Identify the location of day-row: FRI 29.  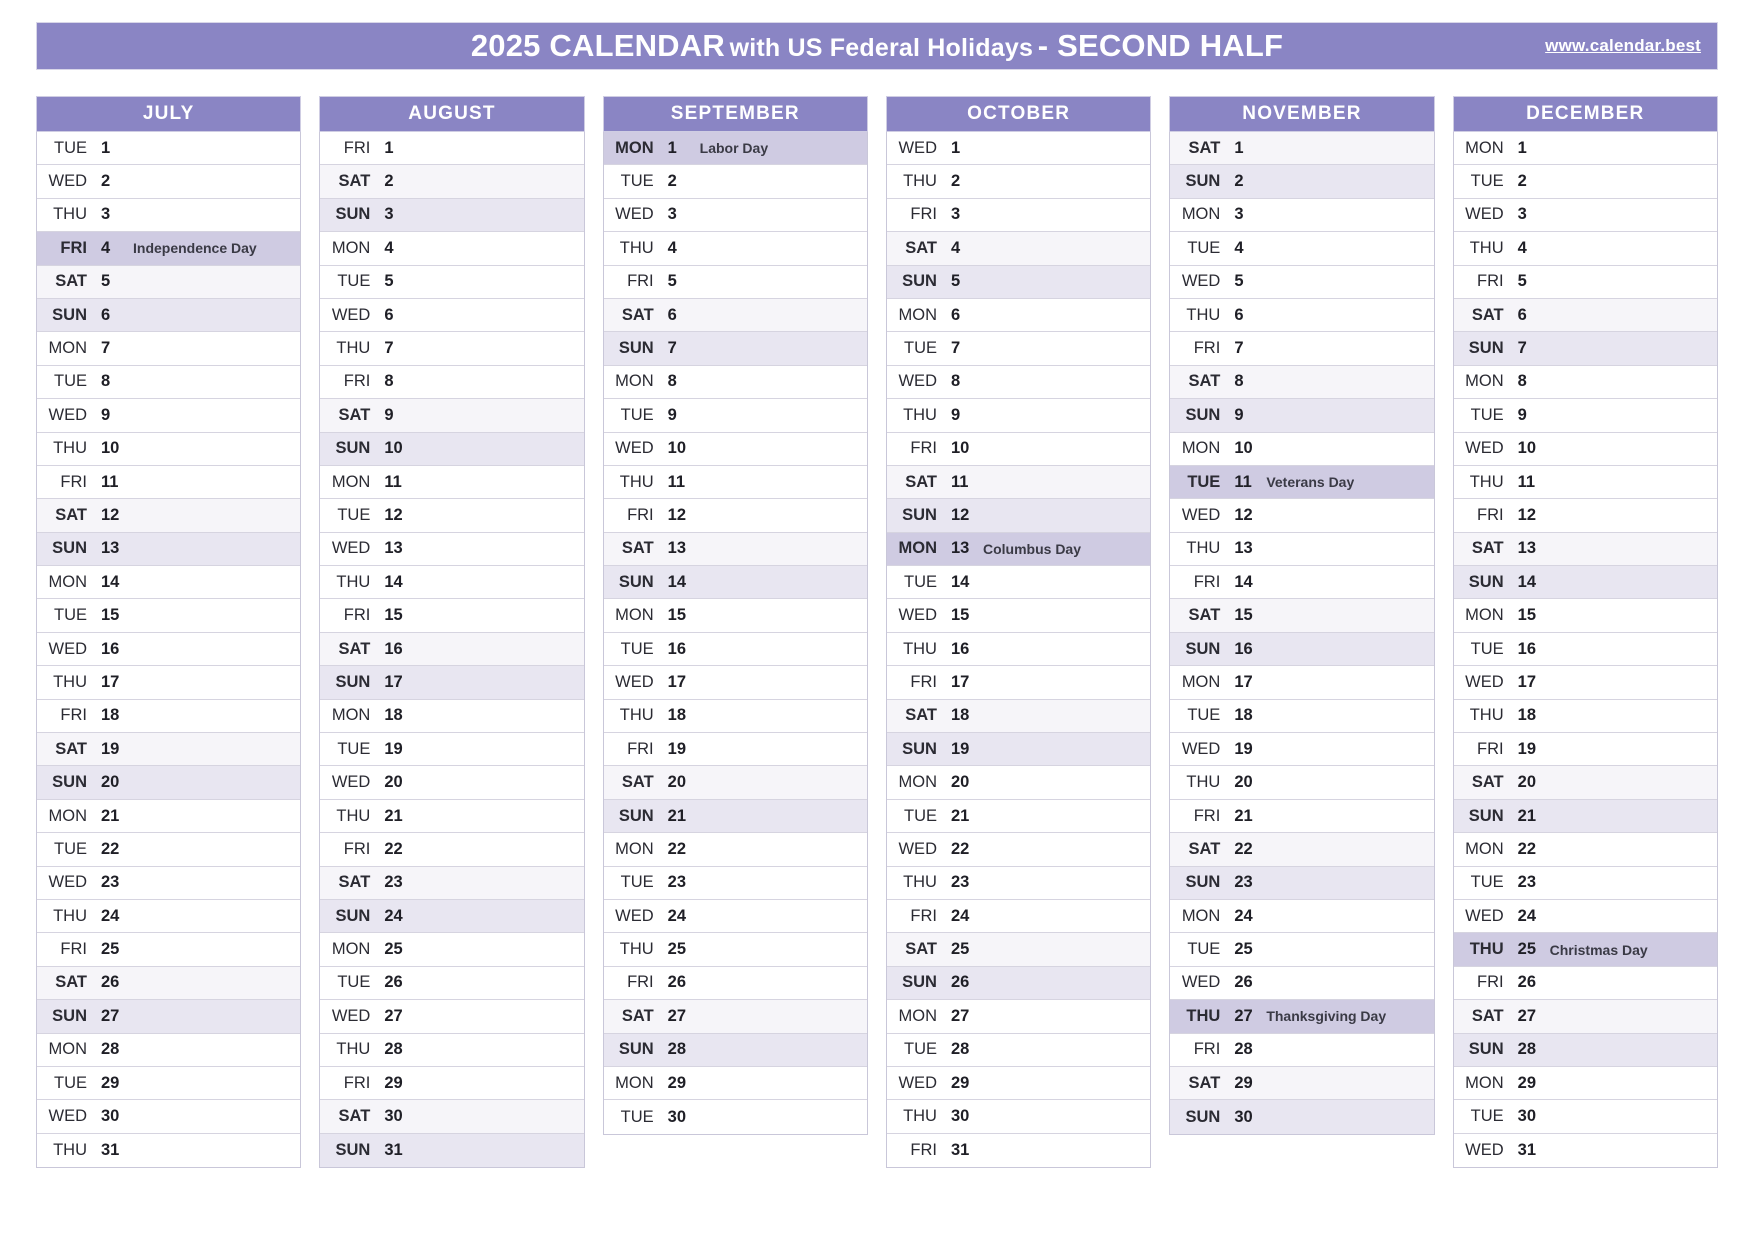
(452, 1083).